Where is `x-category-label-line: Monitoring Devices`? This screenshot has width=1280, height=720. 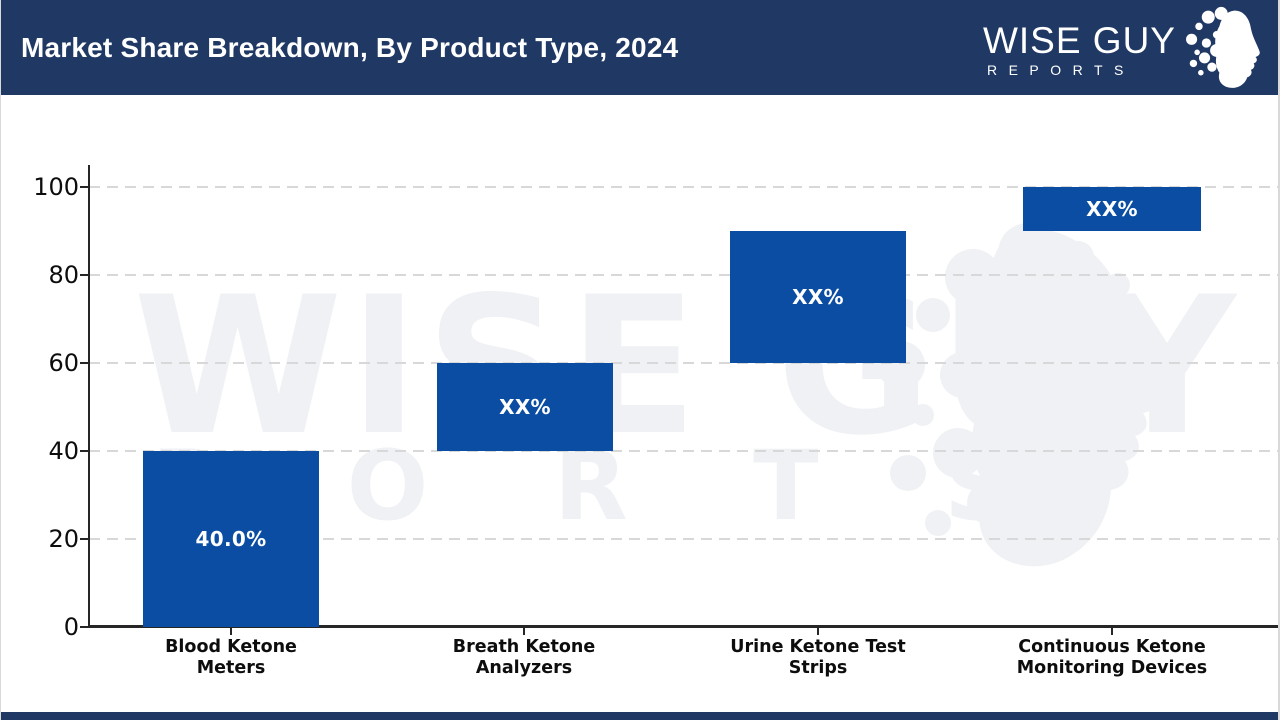
x-category-label-line: Monitoring Devices is located at coordinates (1112, 668).